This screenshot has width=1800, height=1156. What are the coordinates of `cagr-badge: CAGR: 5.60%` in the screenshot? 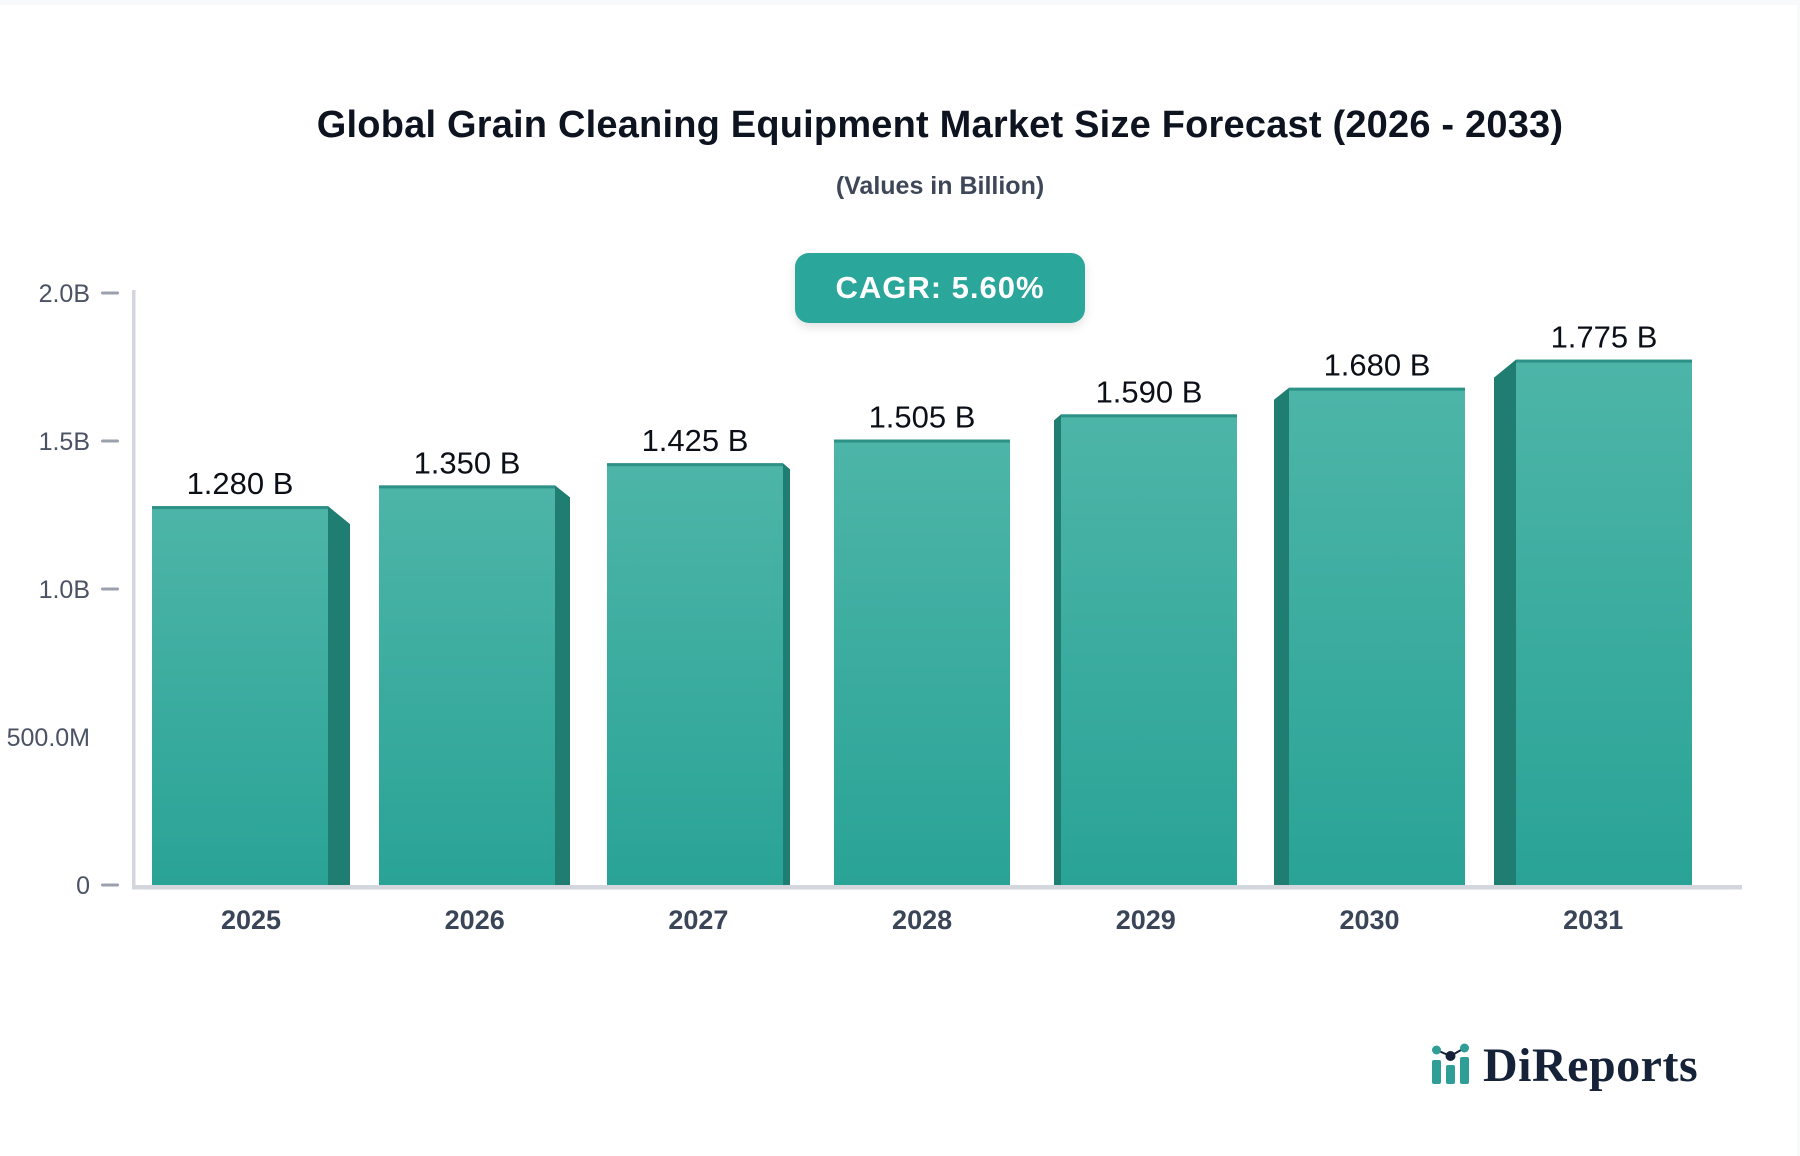 It's located at (940, 288).